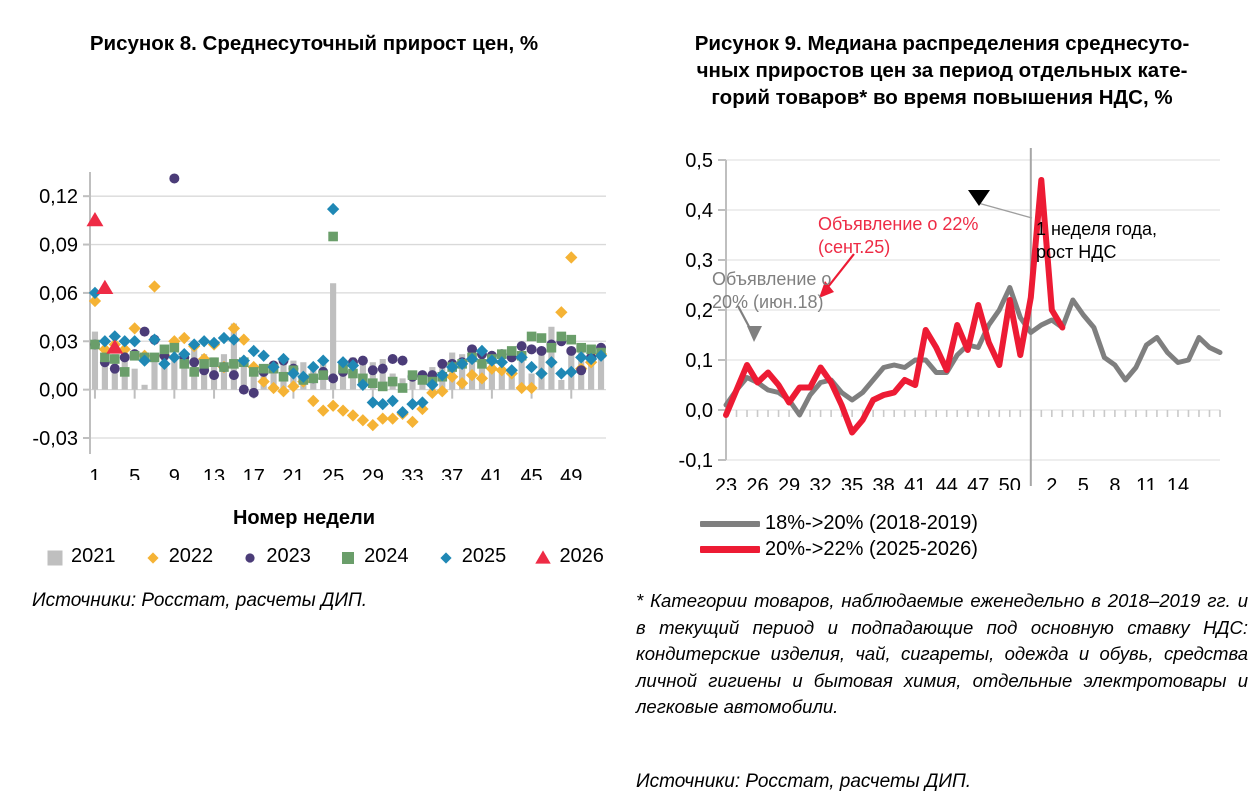 This screenshot has width=1255, height=803. I want to click on legend-item-2026: 2026, so click(568, 556).